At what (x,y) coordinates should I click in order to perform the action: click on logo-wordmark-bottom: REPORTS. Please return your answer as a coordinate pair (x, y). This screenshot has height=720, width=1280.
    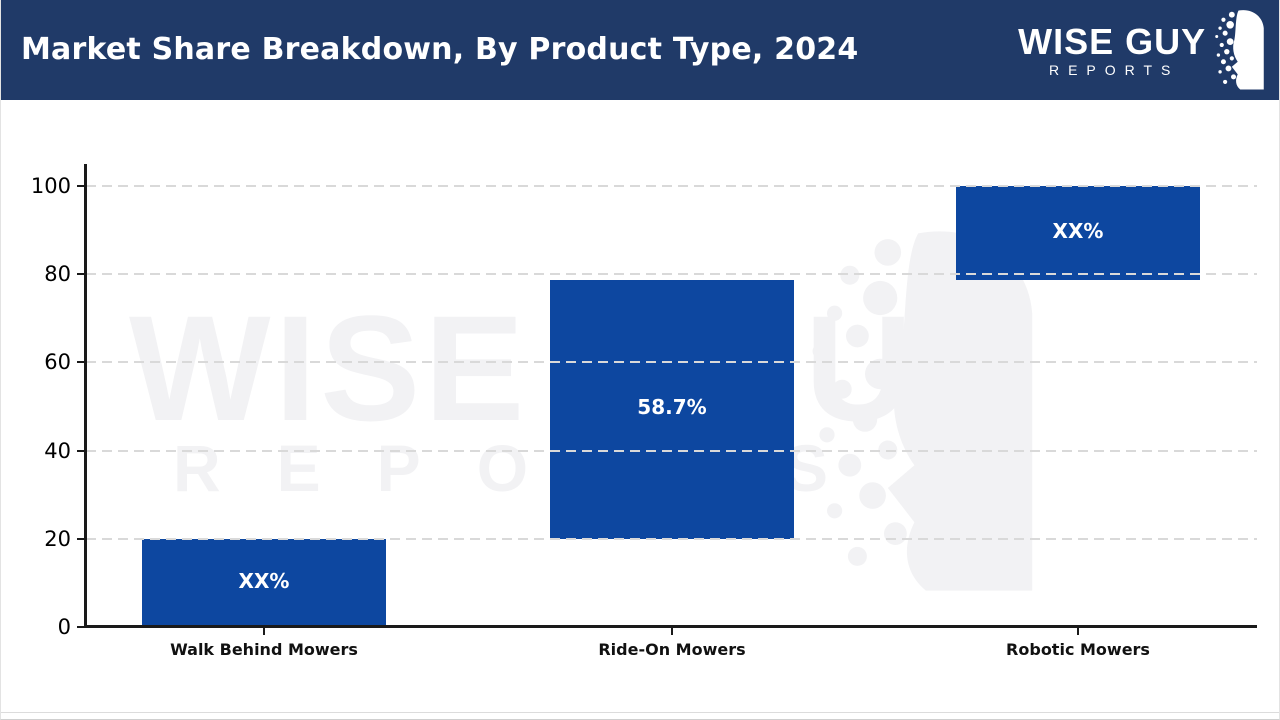
    Looking at the image, I should click on (1114, 69).